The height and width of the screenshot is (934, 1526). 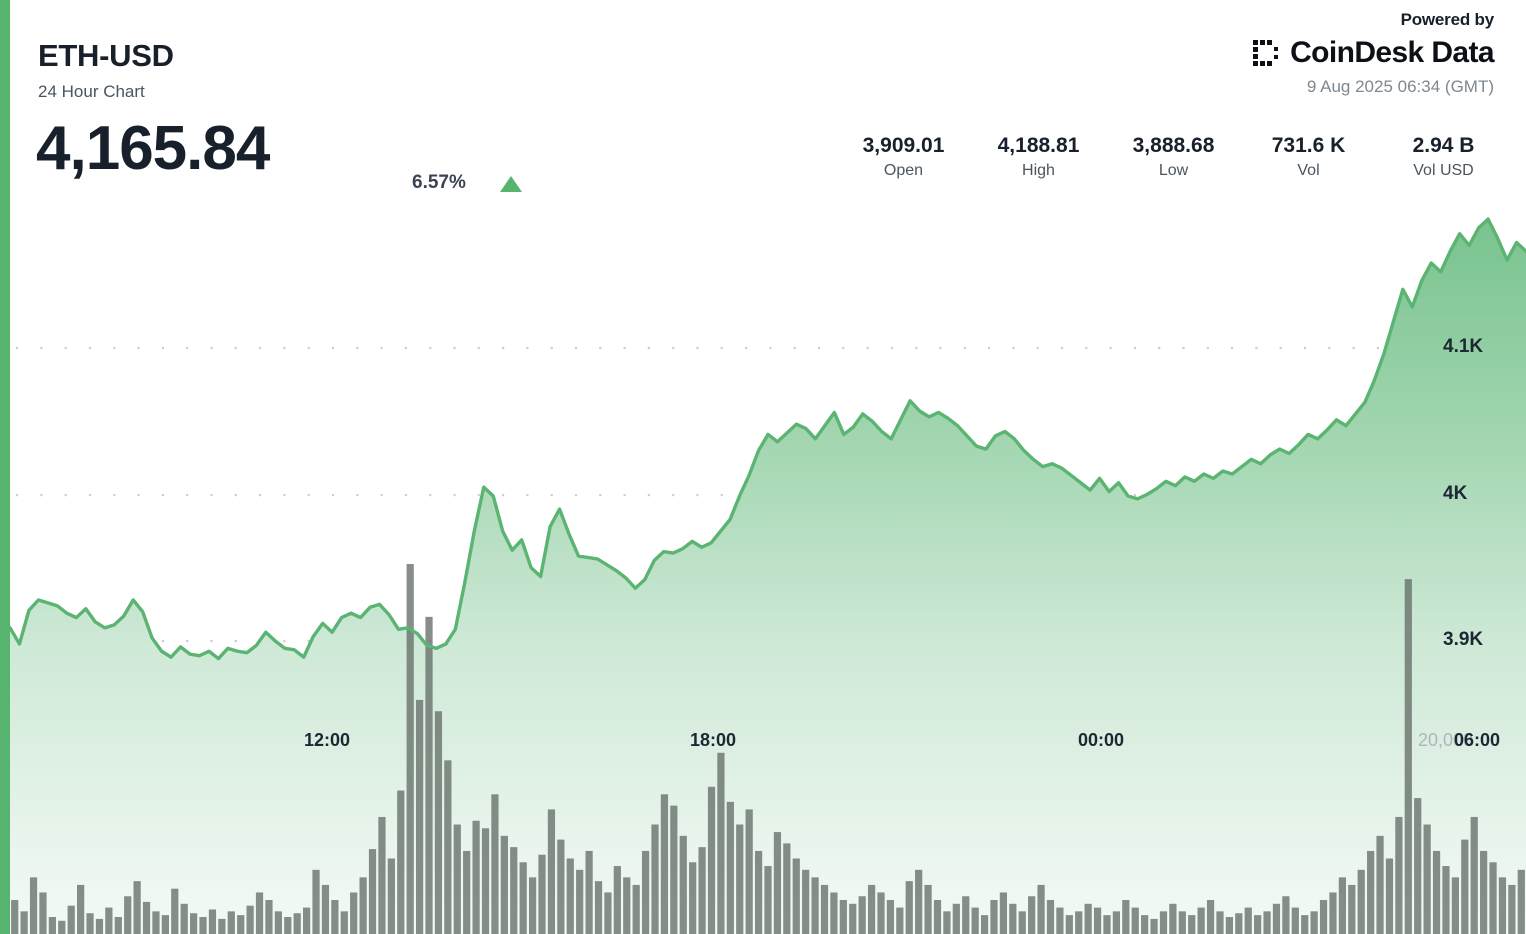 I want to click on volume-axis-label: 20,000, so click(x=1446, y=740).